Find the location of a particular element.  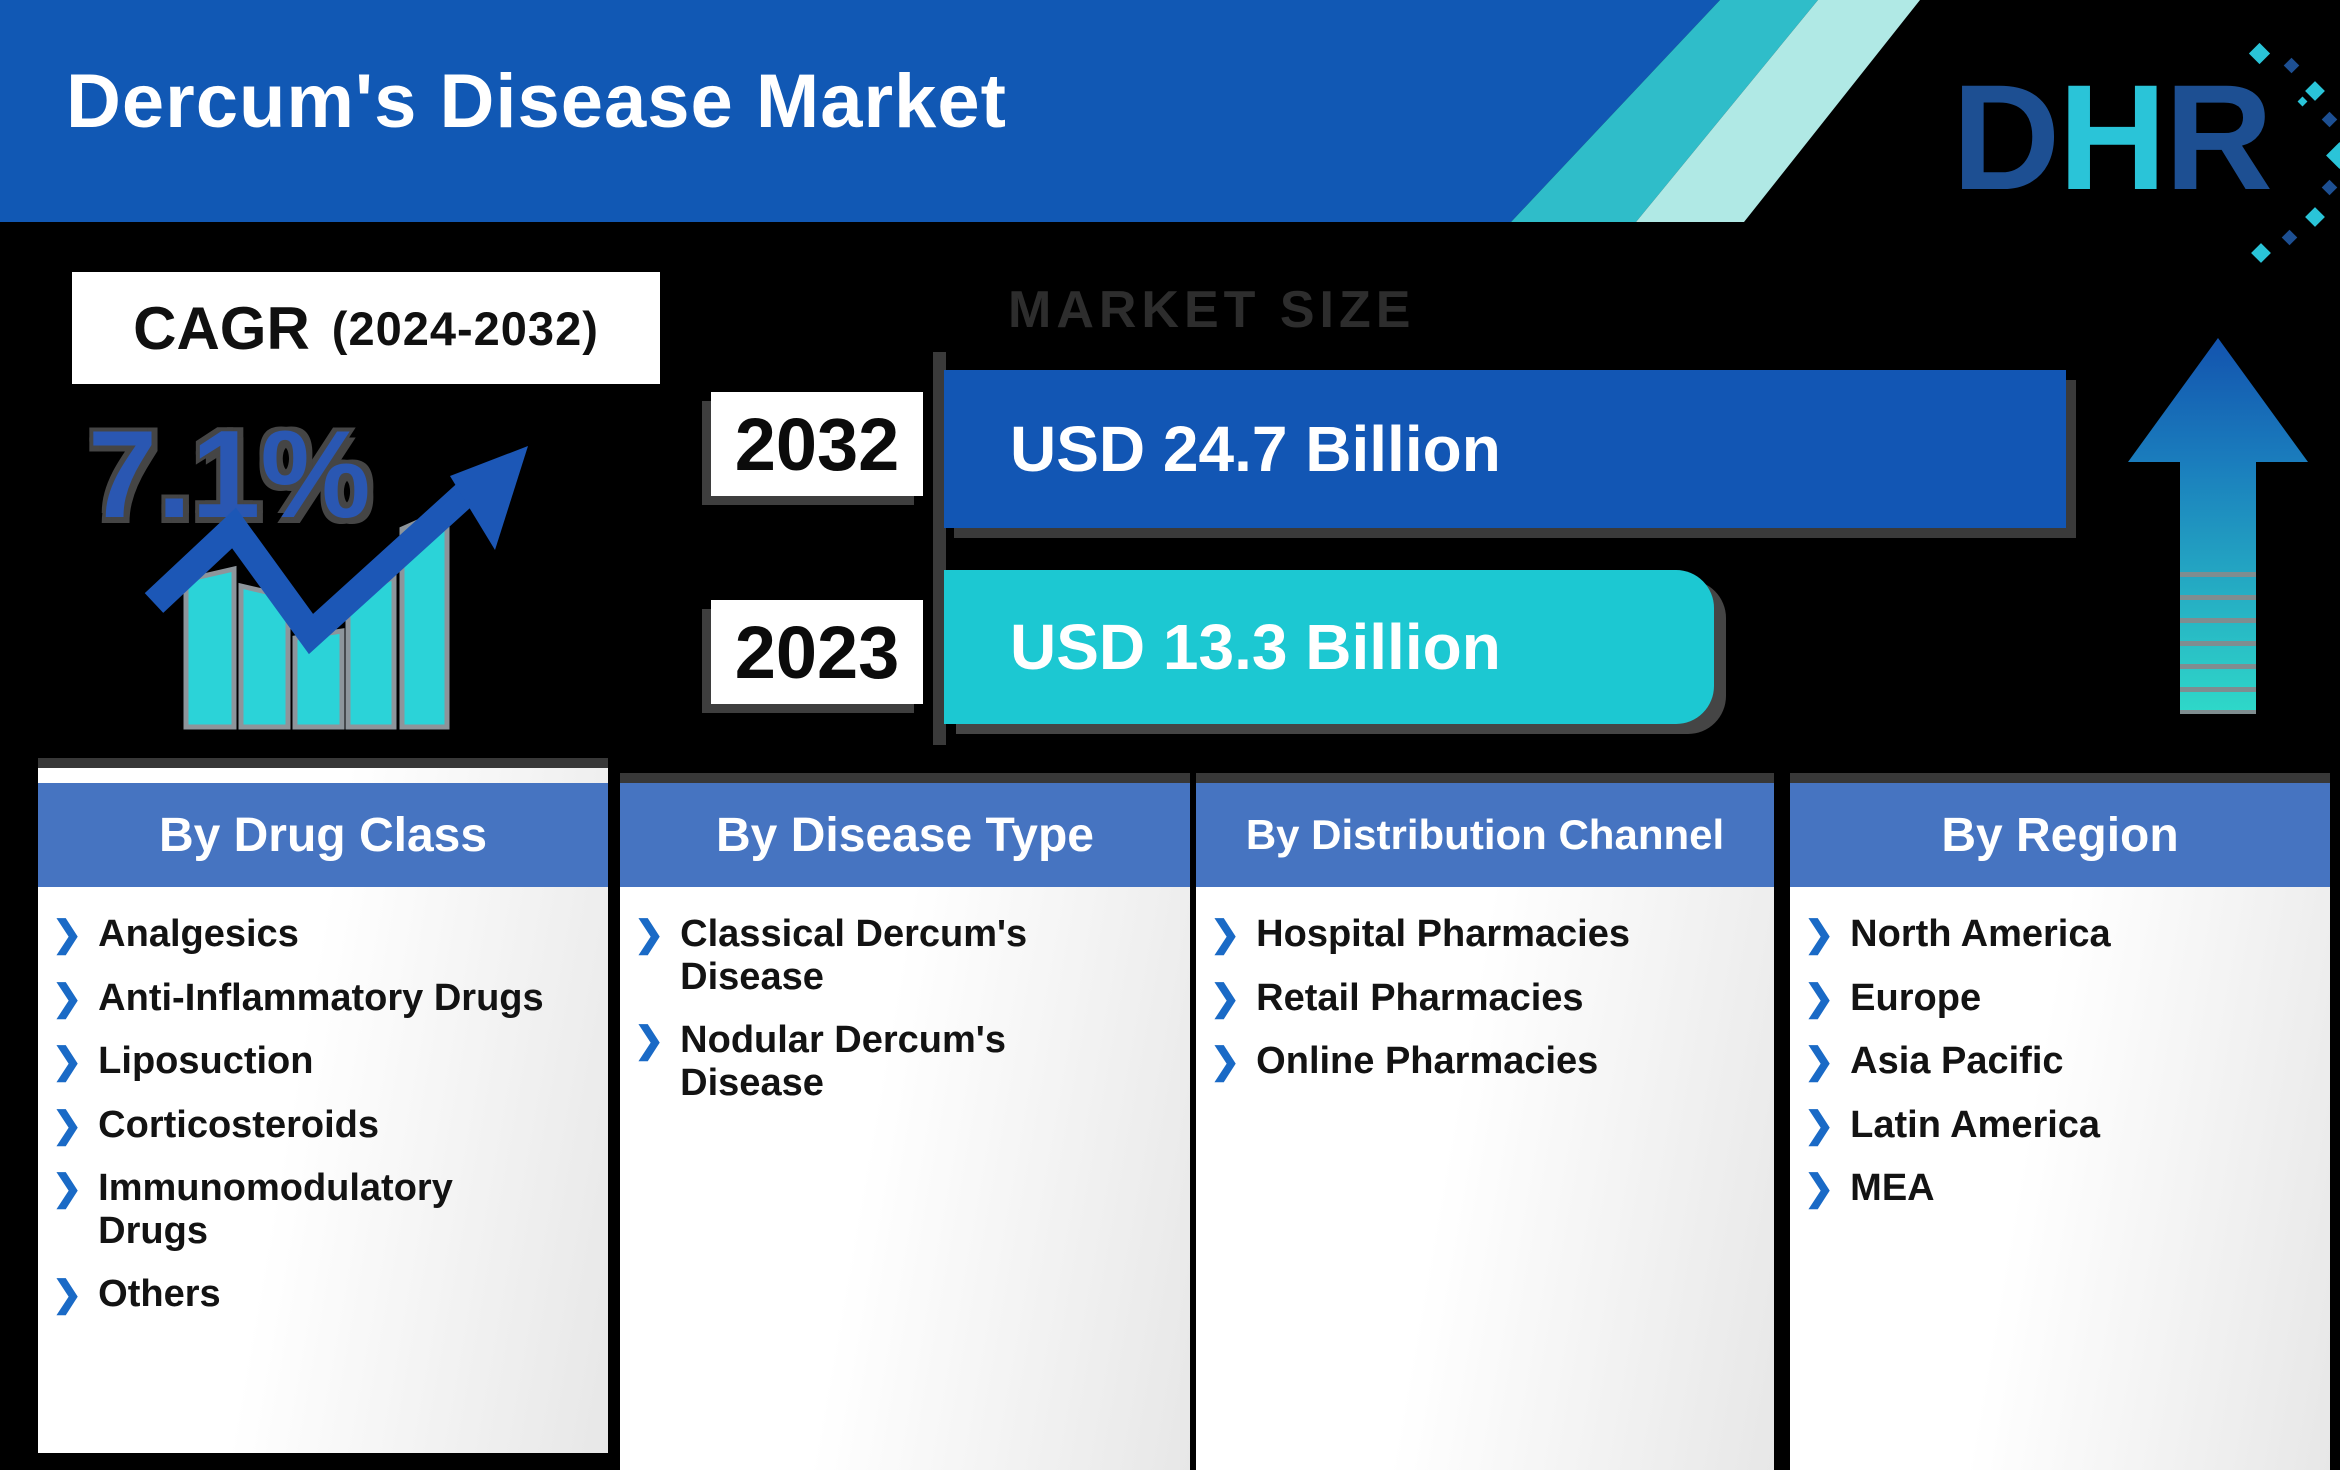

logo-letter-h: H is located at coordinates (2112, 137).